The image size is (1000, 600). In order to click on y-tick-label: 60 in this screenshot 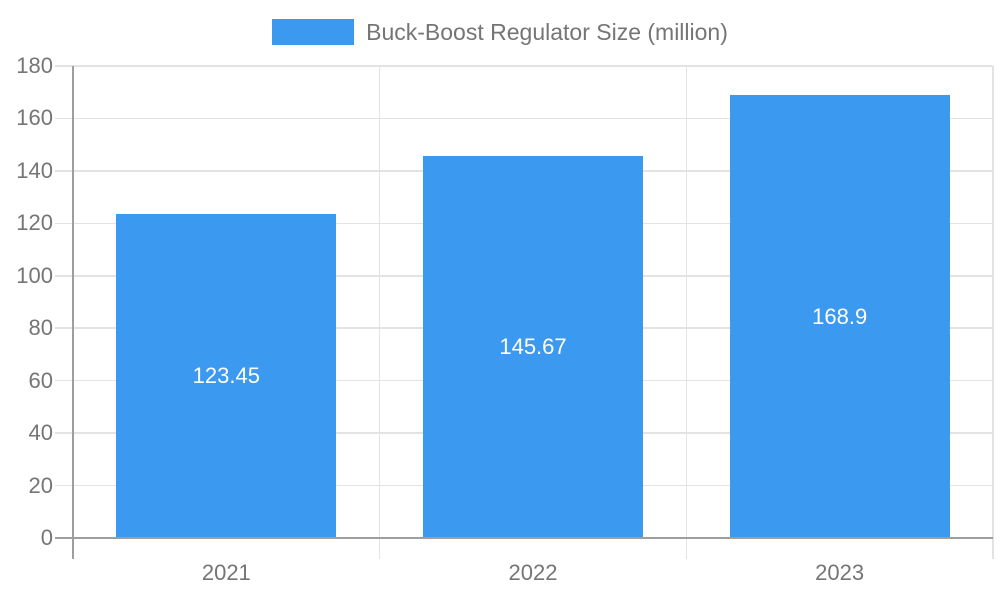, I will do `click(40, 380)`.